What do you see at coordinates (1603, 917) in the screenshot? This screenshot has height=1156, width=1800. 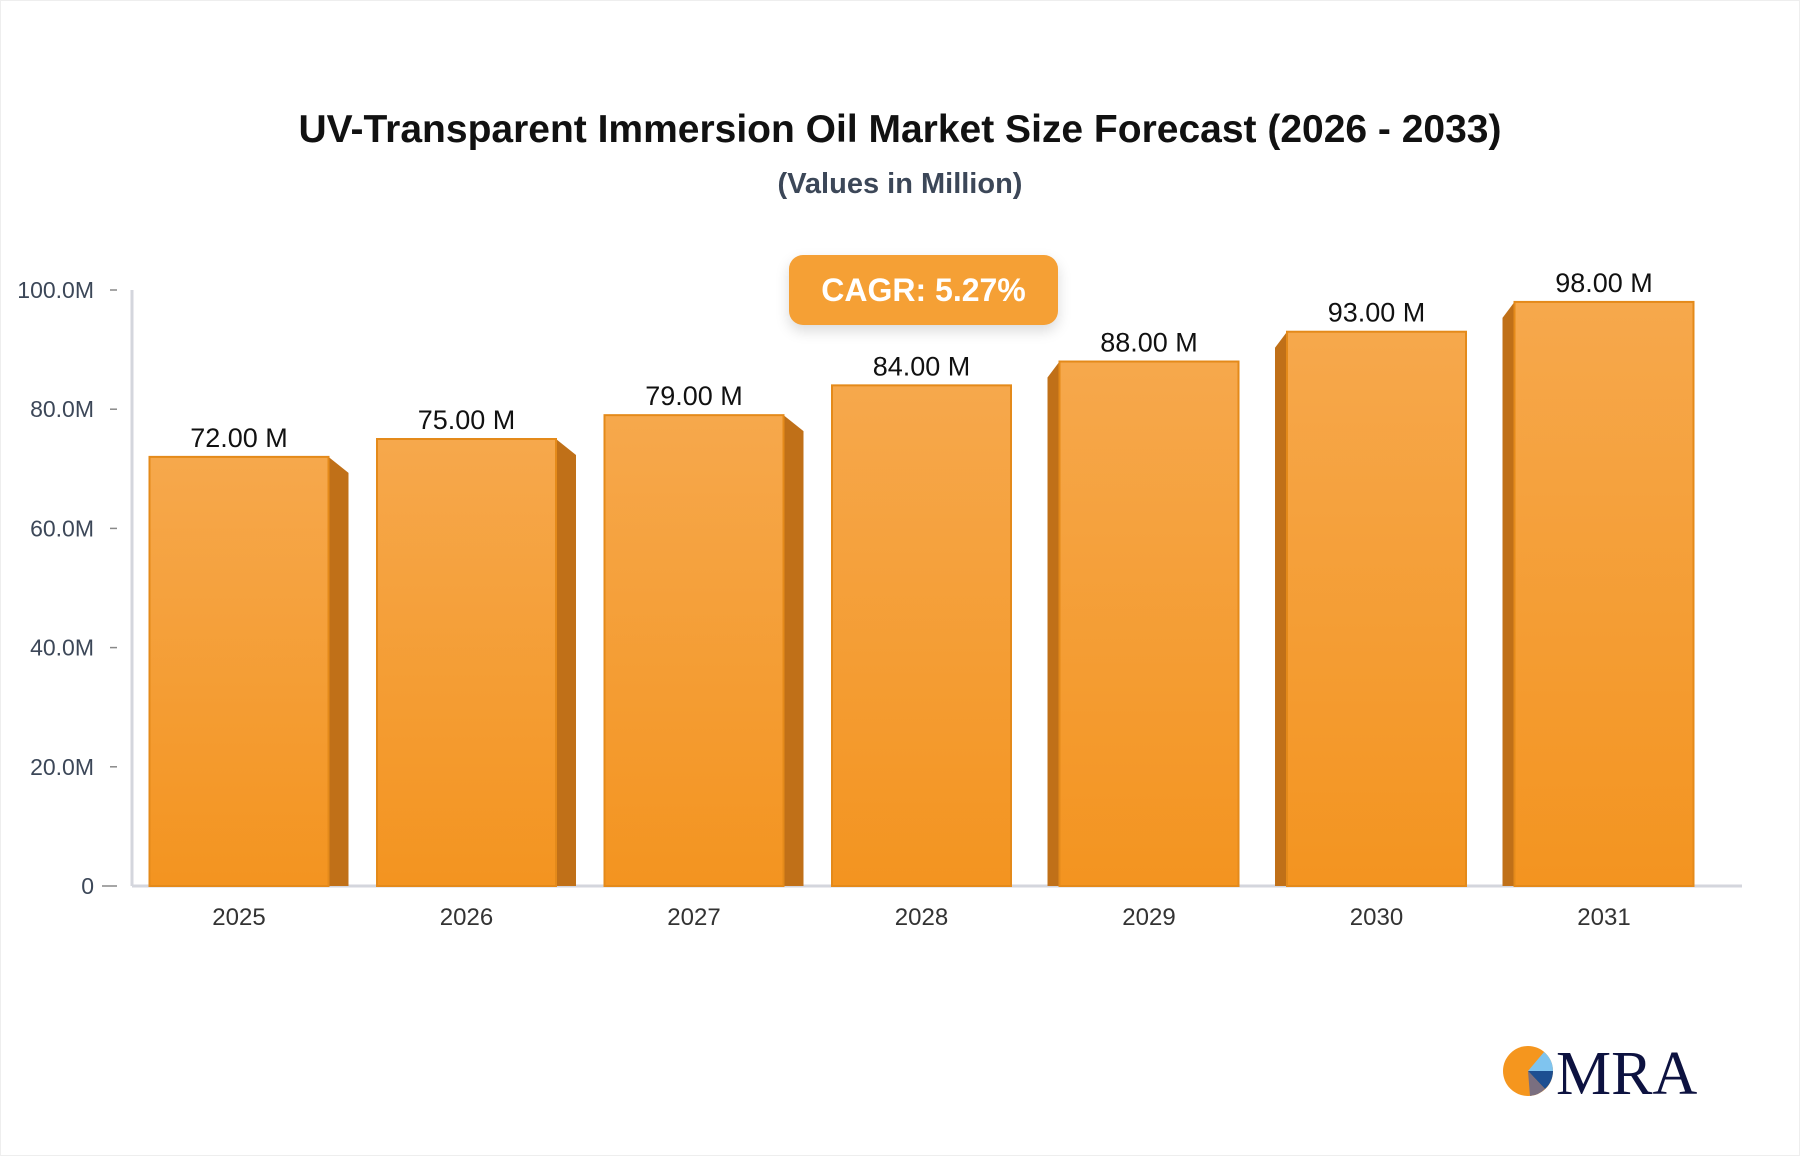 I see `x-tick-label: 2031` at bounding box center [1603, 917].